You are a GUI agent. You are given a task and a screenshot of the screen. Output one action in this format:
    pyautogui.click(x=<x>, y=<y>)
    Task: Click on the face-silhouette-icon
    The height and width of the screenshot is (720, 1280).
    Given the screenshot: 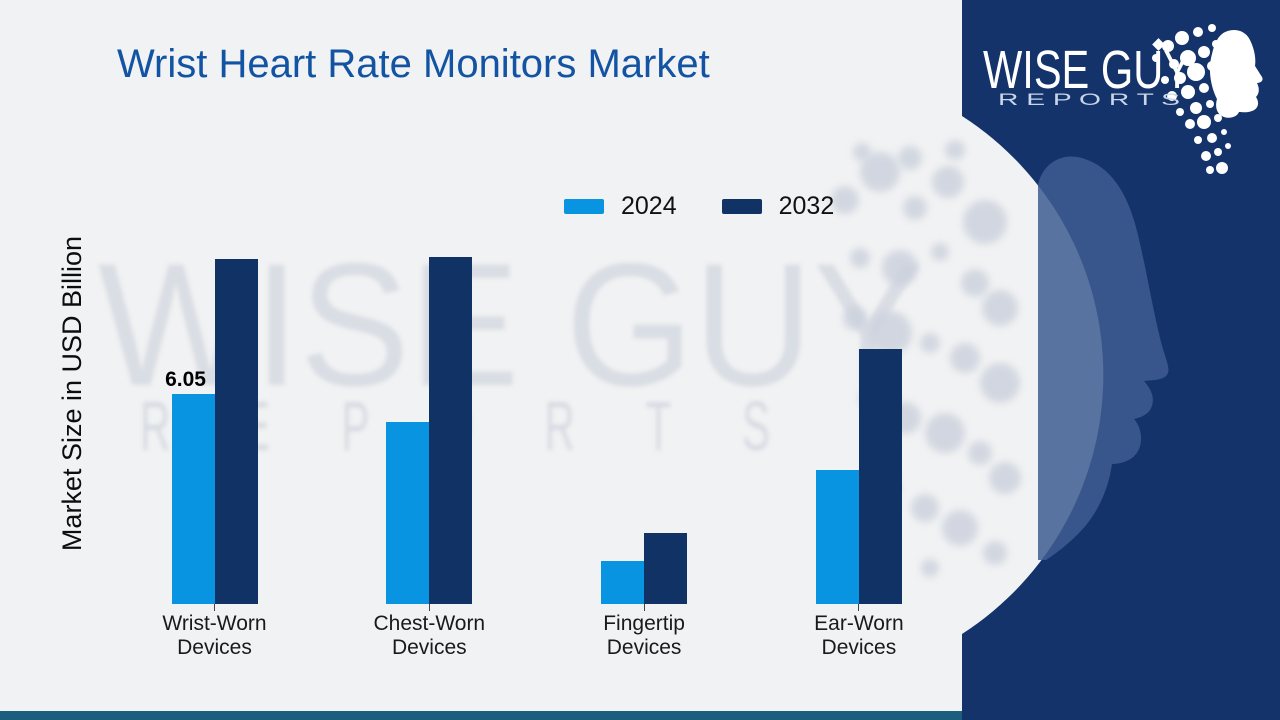 What is the action you would take?
    pyautogui.click(x=1103, y=358)
    